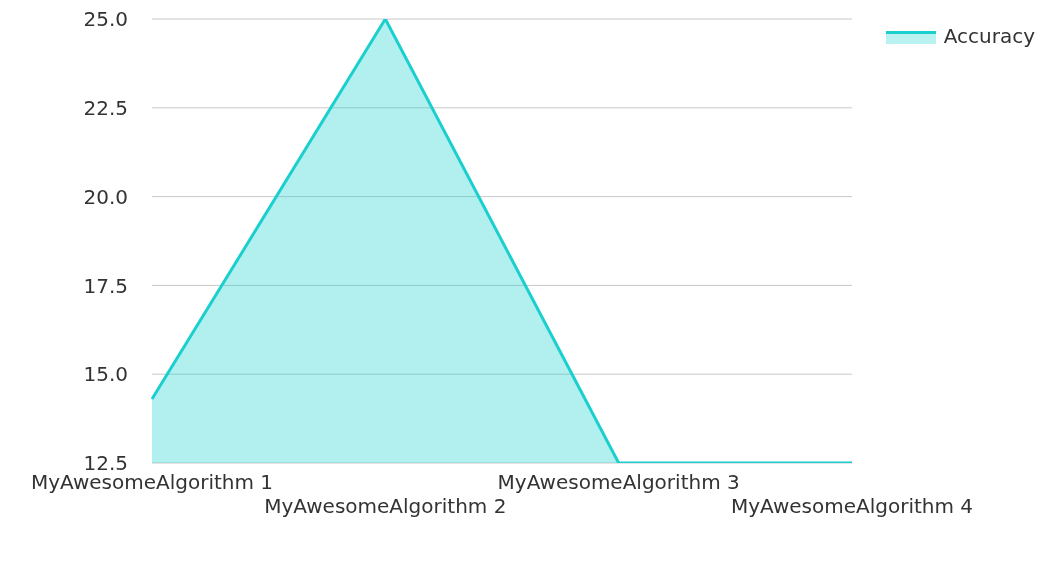 The width and height of the screenshot is (1043, 562). Describe the element at coordinates (105, 196) in the screenshot. I see `y-tick-label: 20.0` at that location.